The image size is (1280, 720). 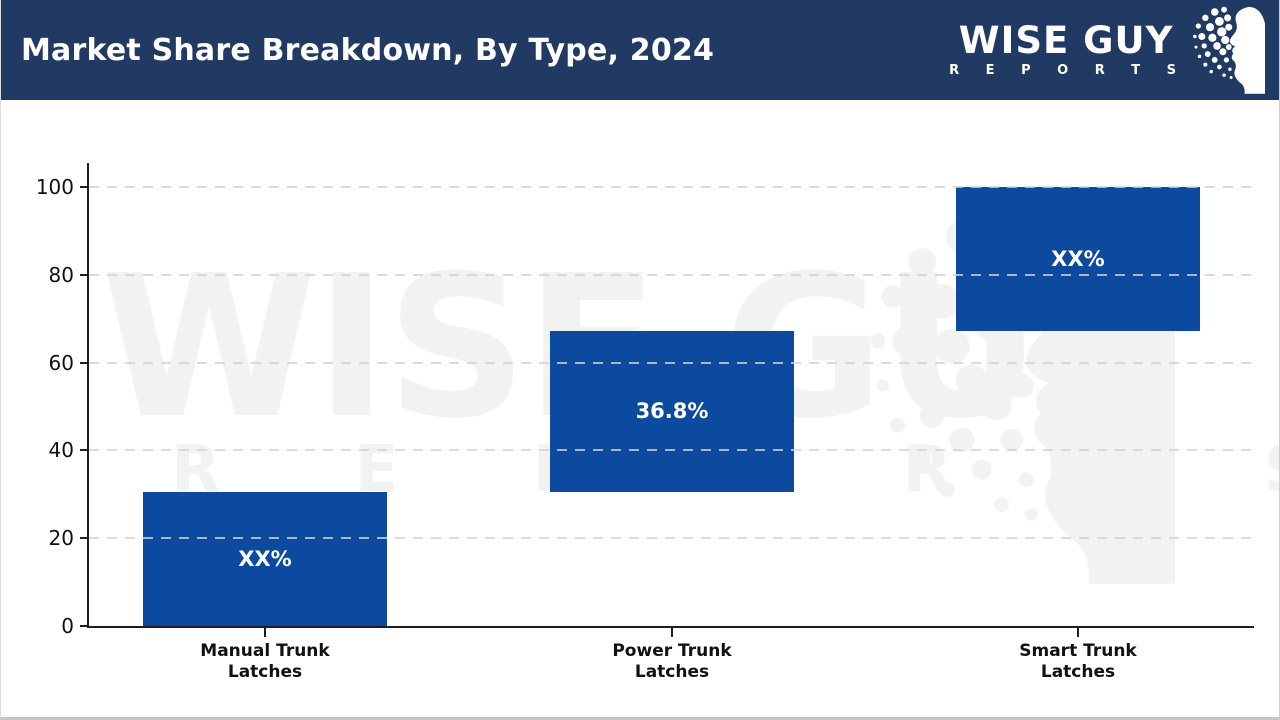 What do you see at coordinates (61, 450) in the screenshot?
I see `y-tick-label-40: 40` at bounding box center [61, 450].